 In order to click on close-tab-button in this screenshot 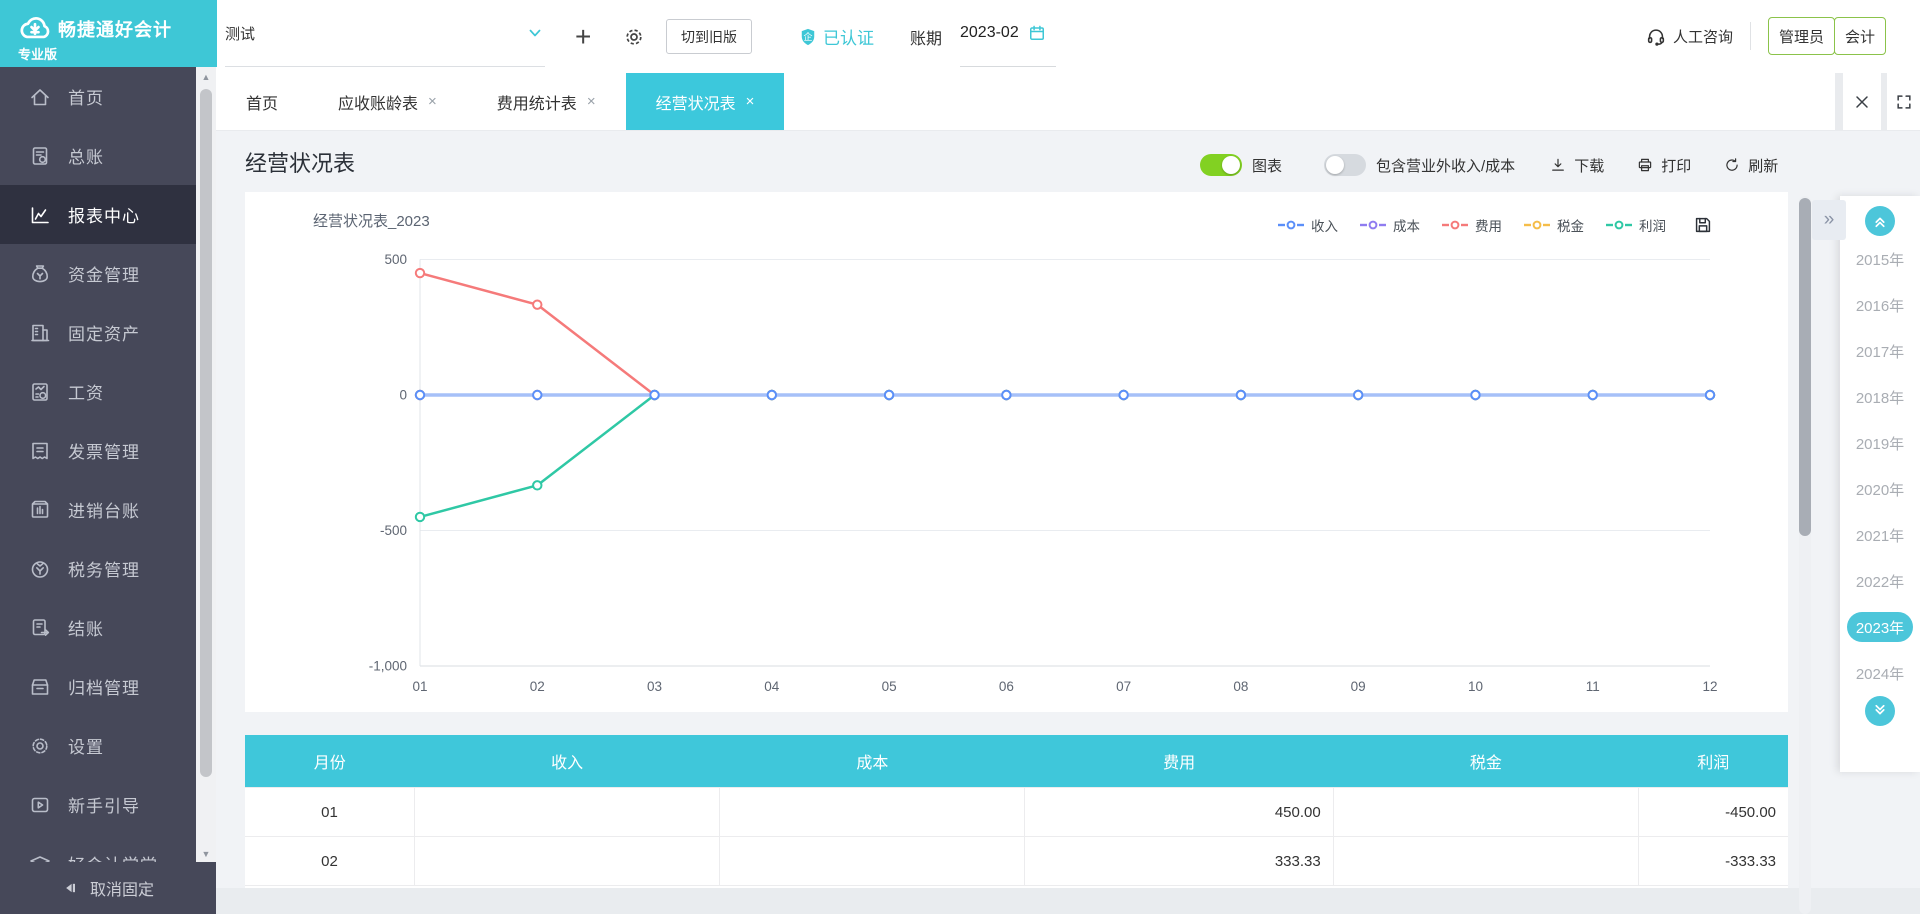, I will do `click(1862, 101)`.